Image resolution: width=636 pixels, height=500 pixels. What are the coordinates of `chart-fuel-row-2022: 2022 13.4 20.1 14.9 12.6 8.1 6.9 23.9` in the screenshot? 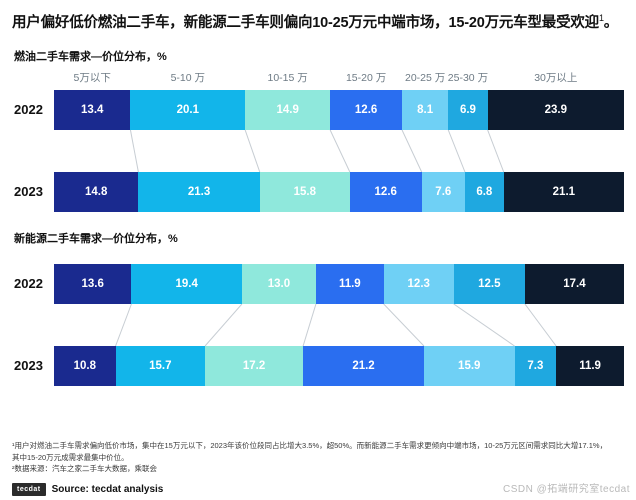 It's located at (318, 109).